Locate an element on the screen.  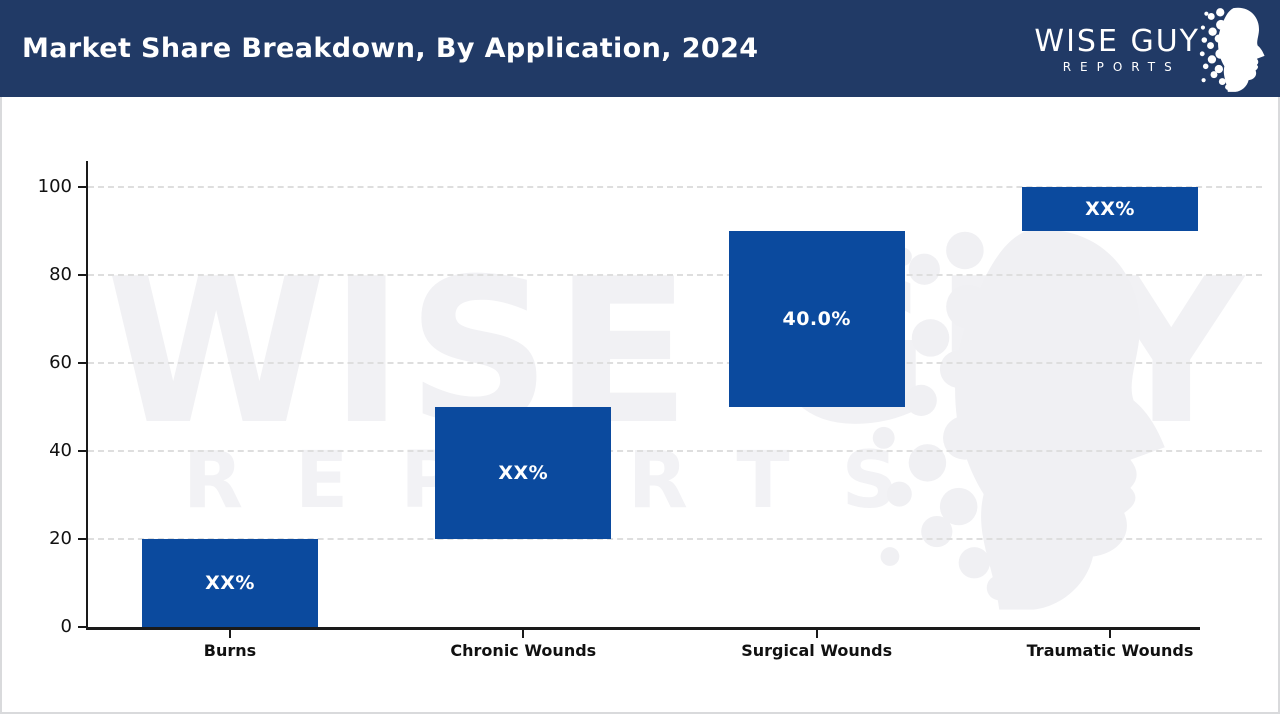
y-tick-label: 80 is located at coordinates (60, 274).